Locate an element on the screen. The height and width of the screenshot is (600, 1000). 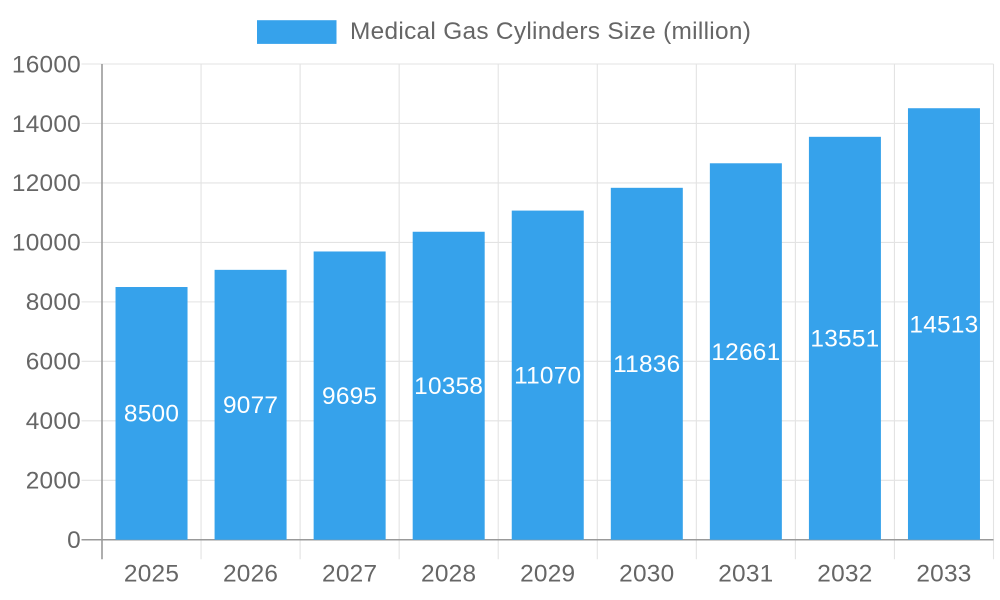
svg-text: 11070 is located at coordinates (547, 375).